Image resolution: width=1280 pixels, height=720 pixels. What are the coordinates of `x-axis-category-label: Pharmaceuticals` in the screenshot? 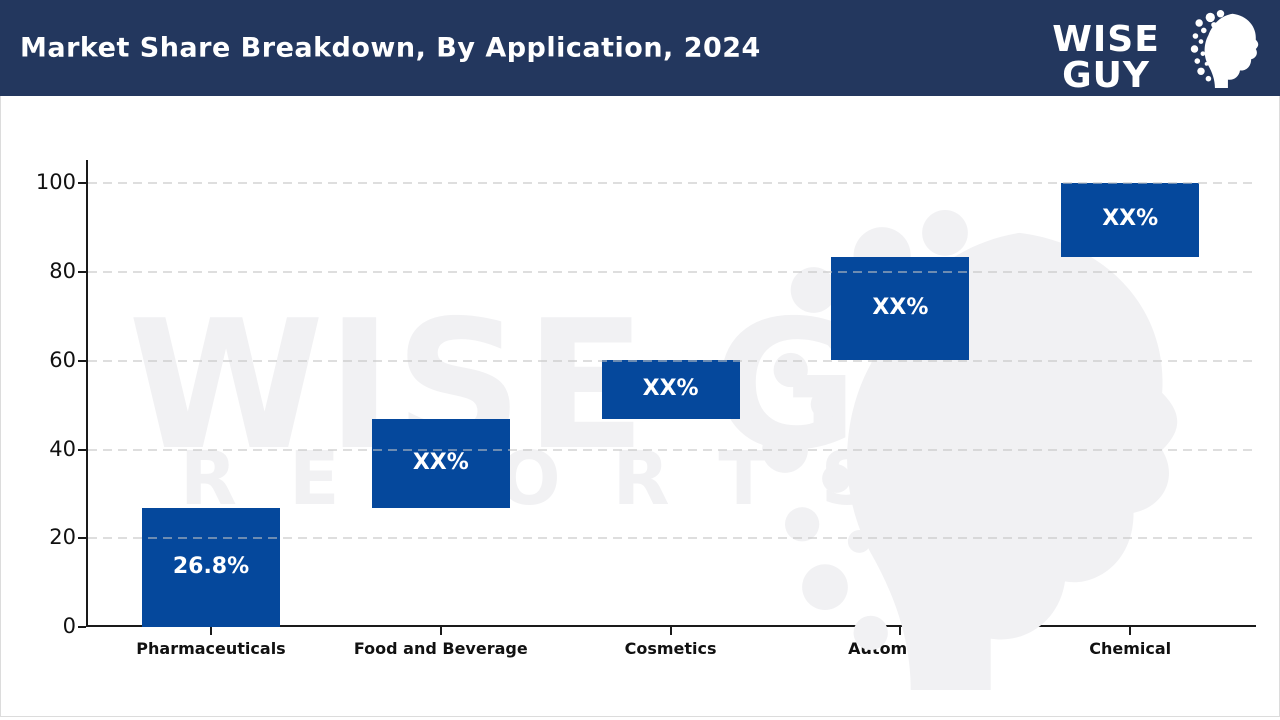 It's located at (211, 648).